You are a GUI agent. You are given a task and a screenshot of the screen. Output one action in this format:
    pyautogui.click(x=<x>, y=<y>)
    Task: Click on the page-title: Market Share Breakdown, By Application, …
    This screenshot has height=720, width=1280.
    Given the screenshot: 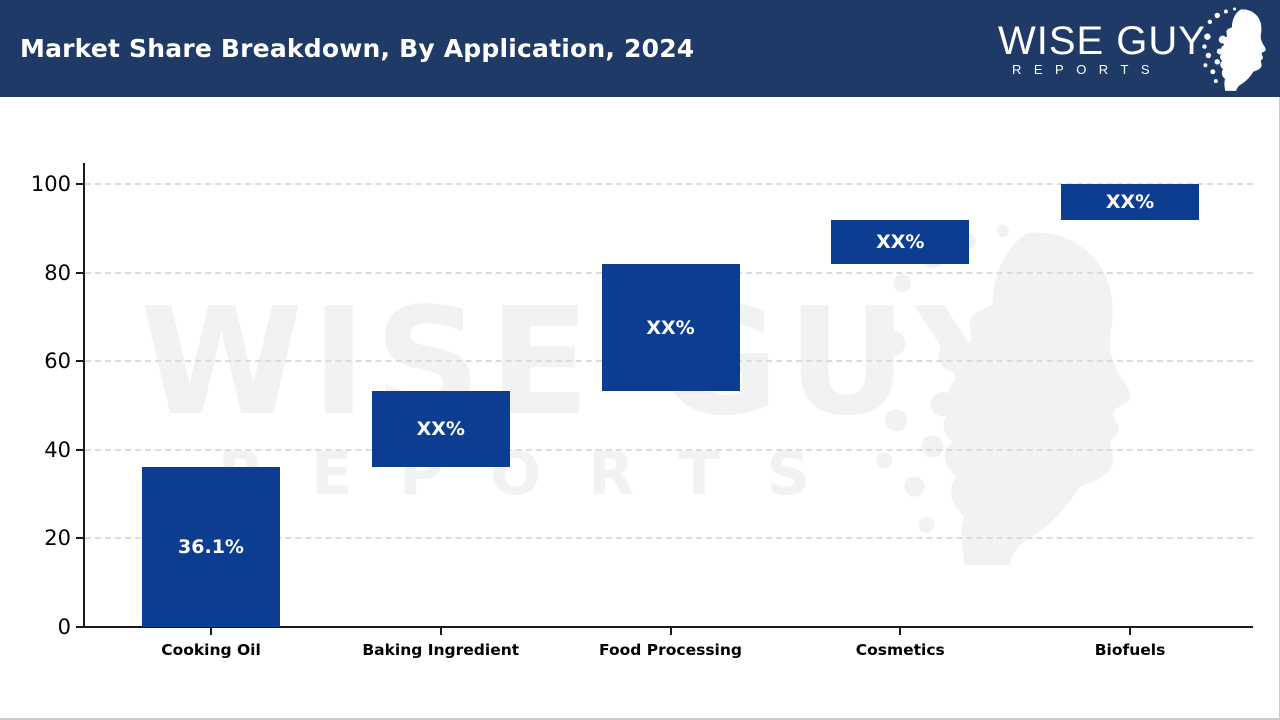 What is the action you would take?
    pyautogui.click(x=357, y=48)
    